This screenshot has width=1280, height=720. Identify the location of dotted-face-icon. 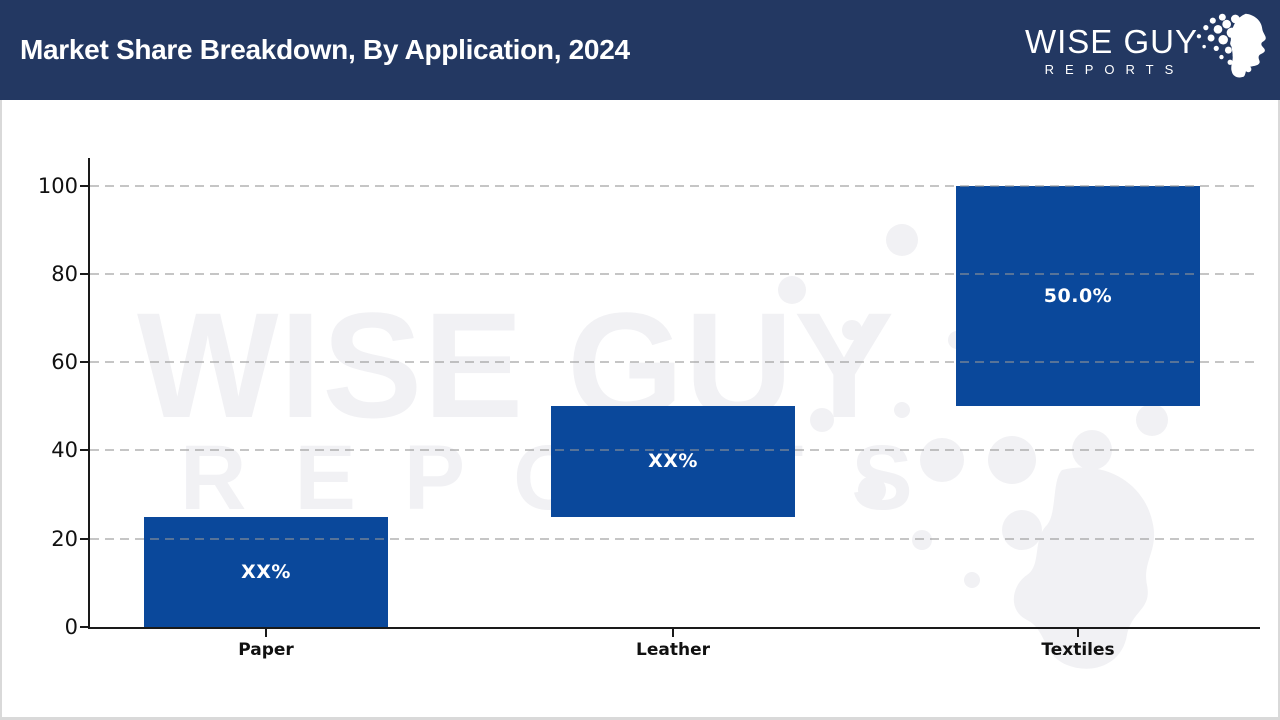
(1231, 45).